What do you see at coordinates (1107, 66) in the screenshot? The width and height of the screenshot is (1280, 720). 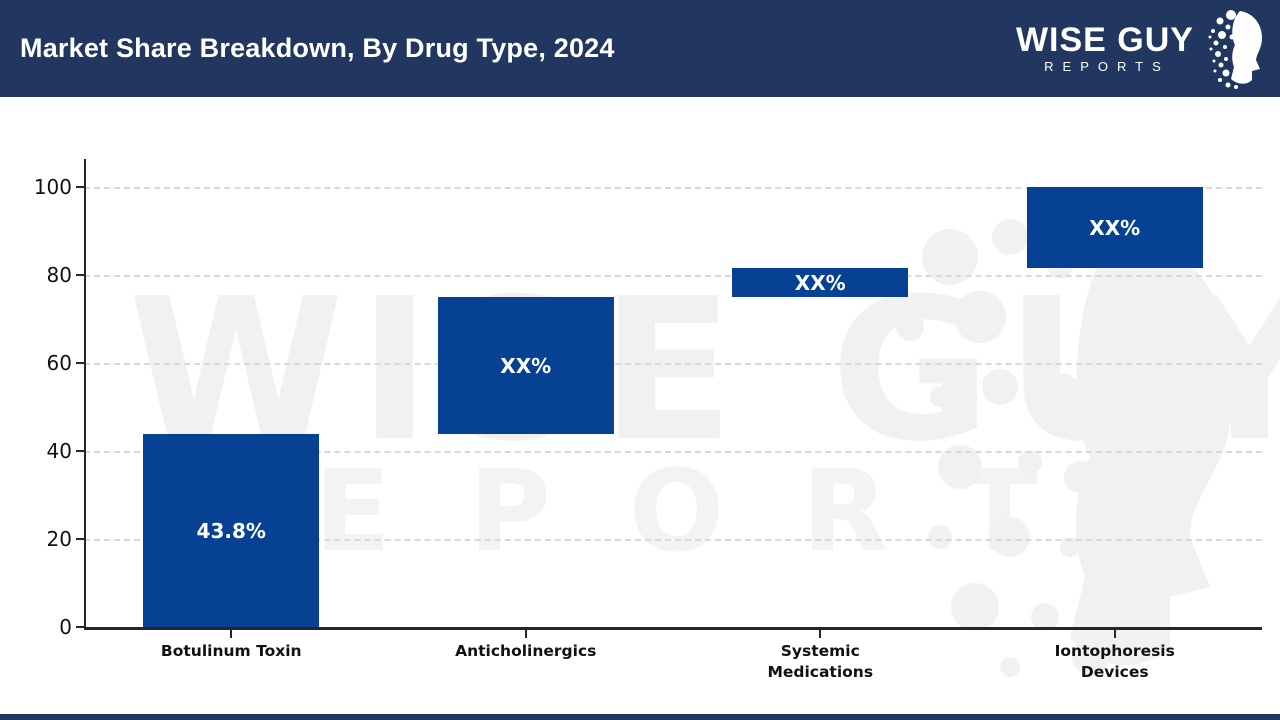 I see `brand-subtitle: REPORTS` at bounding box center [1107, 66].